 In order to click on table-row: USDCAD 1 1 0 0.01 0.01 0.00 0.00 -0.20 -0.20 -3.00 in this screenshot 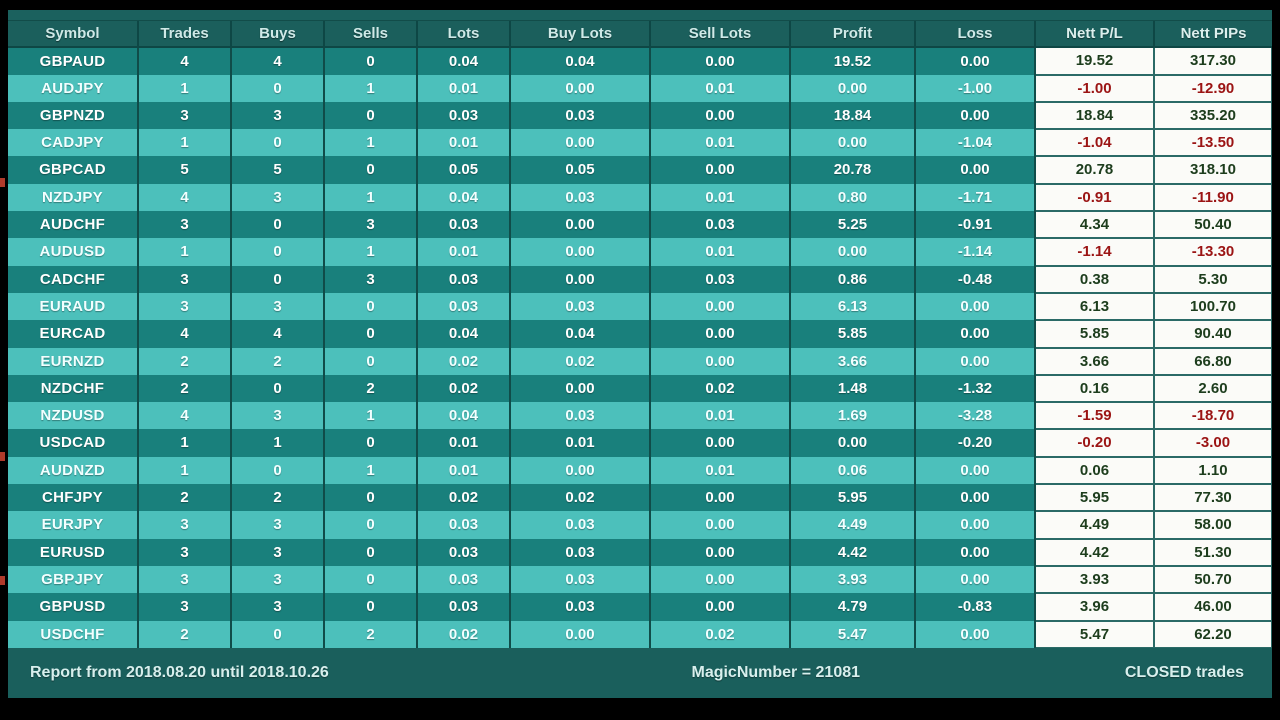, I will do `click(640, 443)`.